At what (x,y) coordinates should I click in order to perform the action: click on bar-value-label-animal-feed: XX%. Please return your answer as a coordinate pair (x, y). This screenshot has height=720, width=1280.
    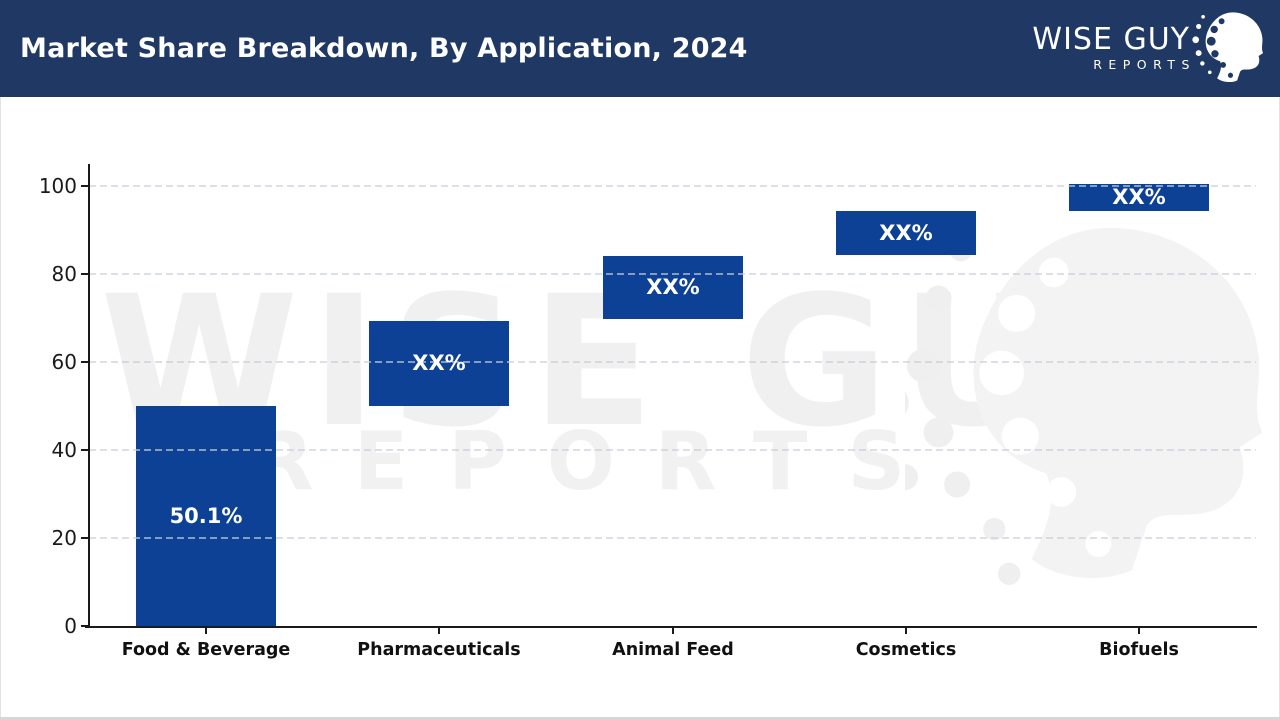
    Looking at the image, I should click on (673, 287).